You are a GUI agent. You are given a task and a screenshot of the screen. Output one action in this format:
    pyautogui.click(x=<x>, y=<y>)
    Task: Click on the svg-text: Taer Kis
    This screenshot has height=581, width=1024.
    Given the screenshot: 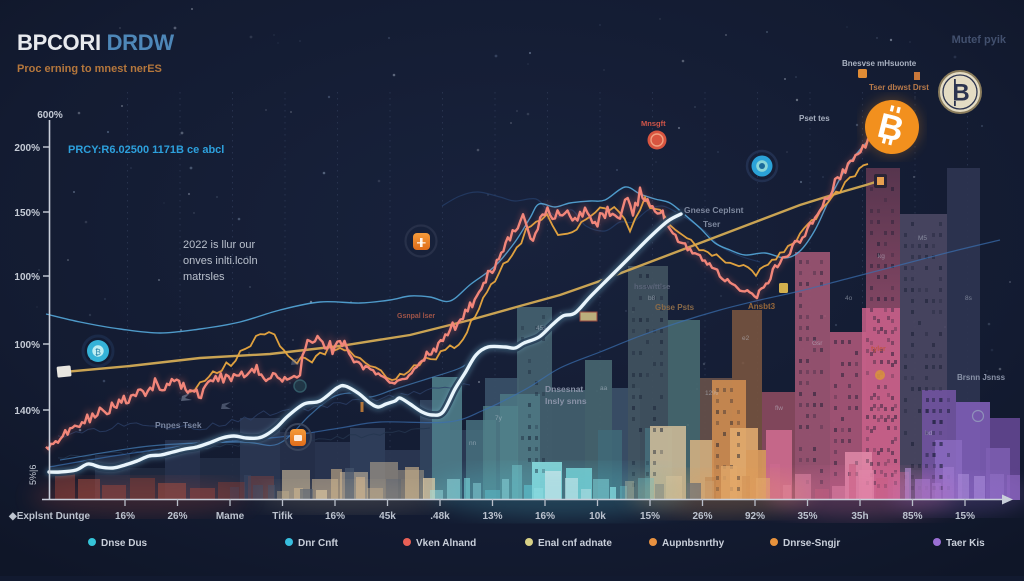 What is the action you would take?
    pyautogui.click(x=965, y=543)
    